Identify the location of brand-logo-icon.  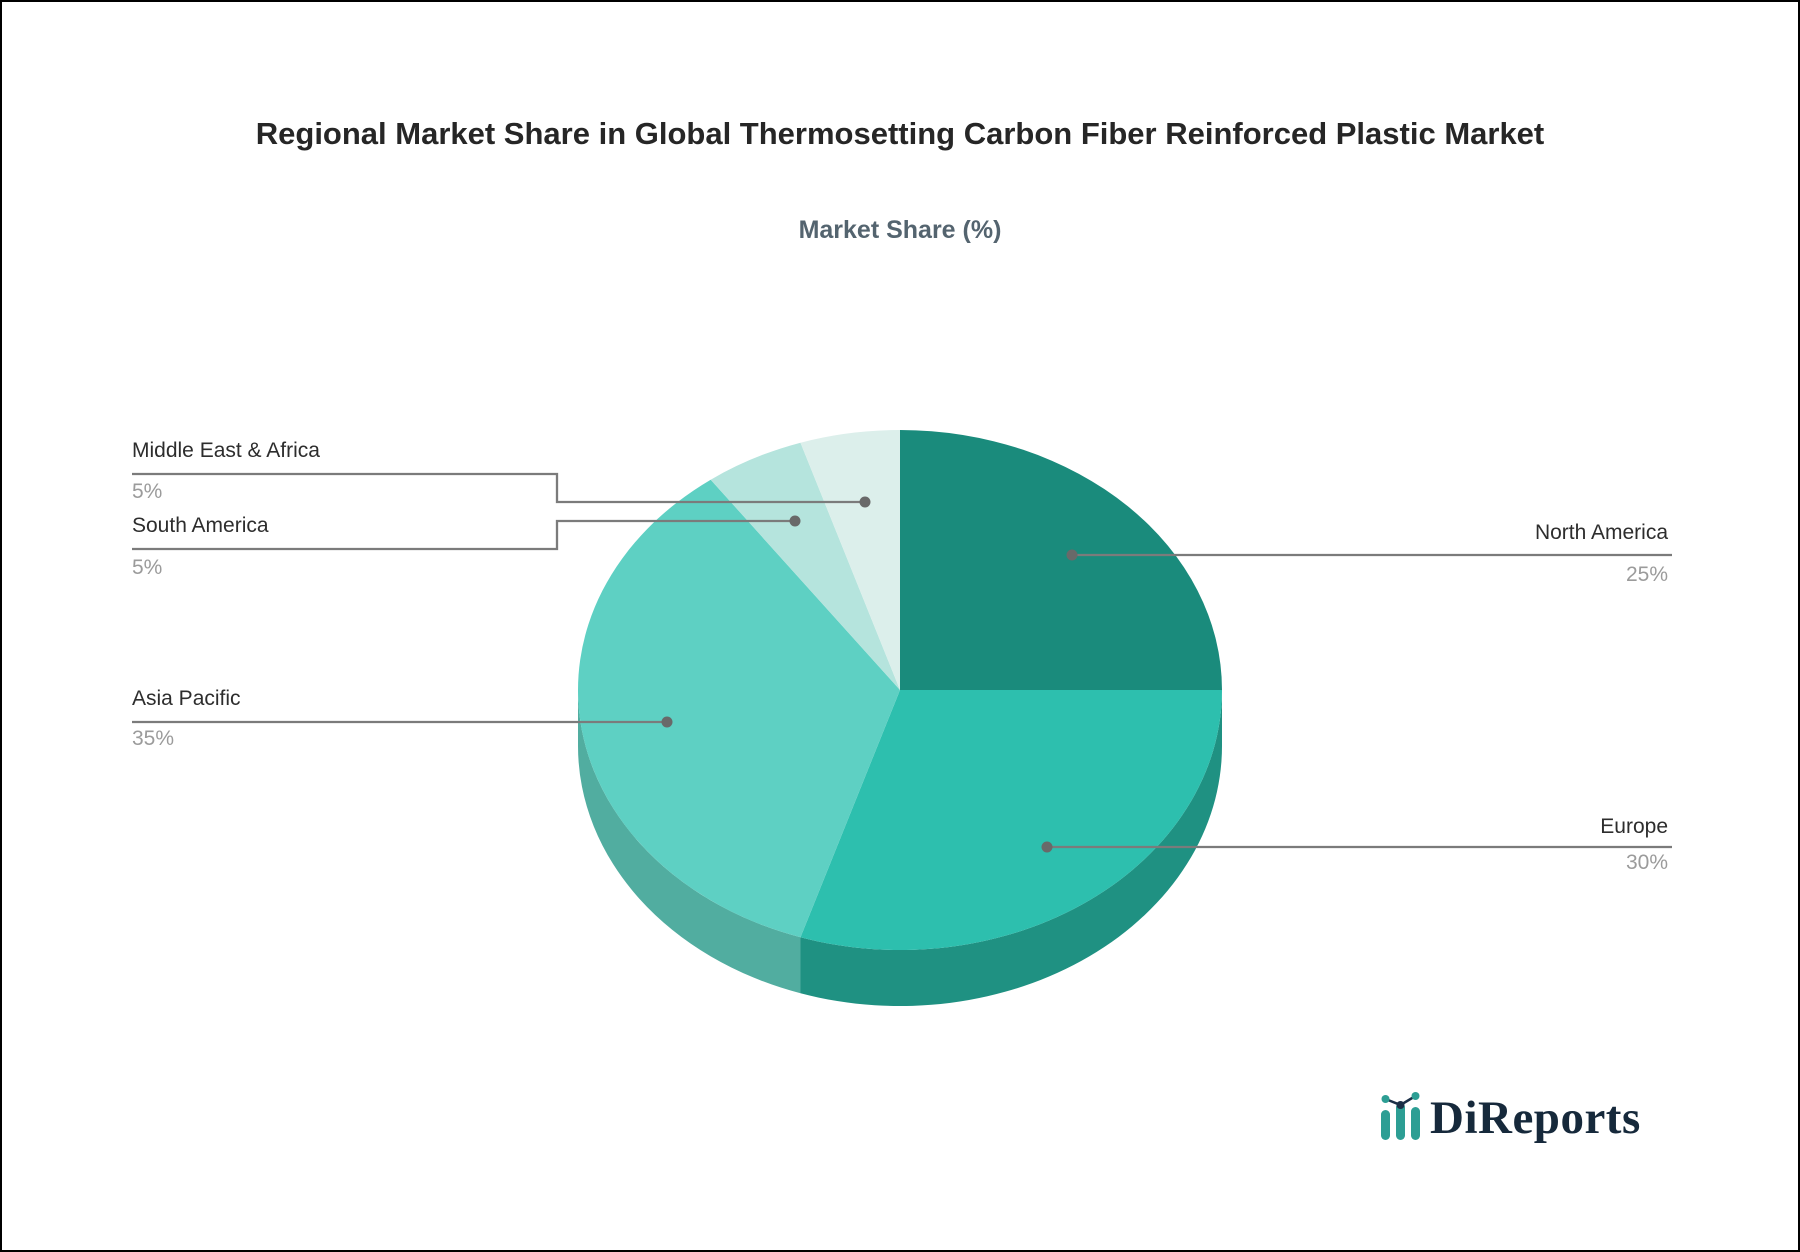
(1400, 1116).